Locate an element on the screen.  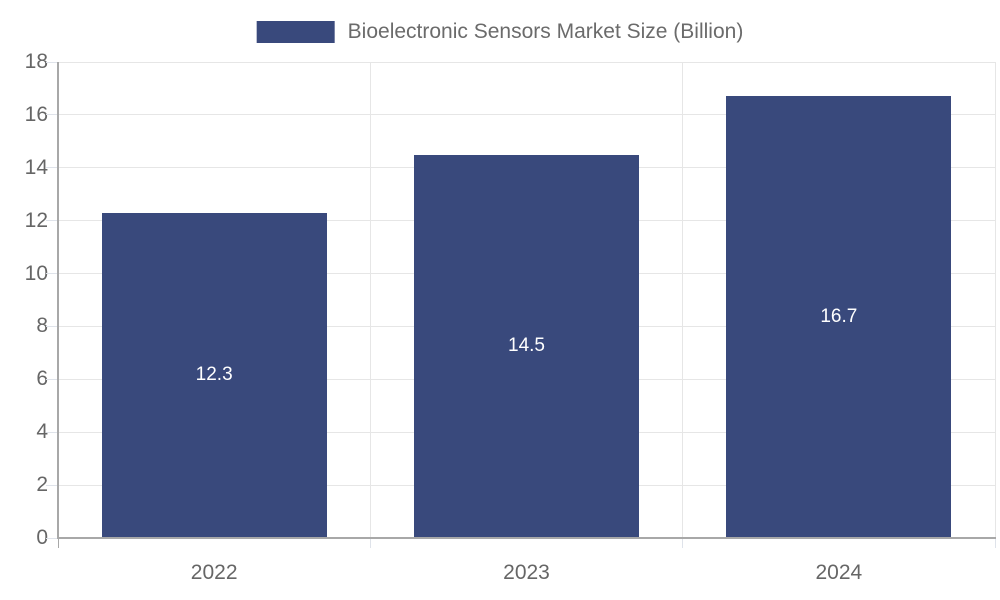
bar-value-label: 14.5 is located at coordinates (526, 346).